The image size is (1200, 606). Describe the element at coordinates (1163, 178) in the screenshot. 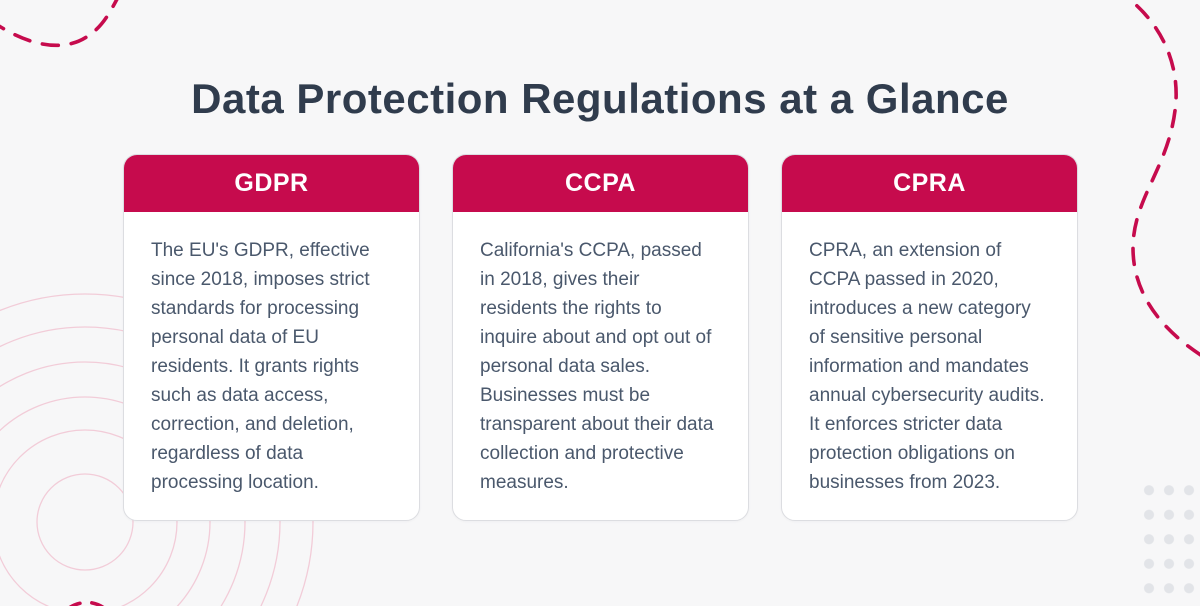

I see `dashed-curve-right-icon` at that location.